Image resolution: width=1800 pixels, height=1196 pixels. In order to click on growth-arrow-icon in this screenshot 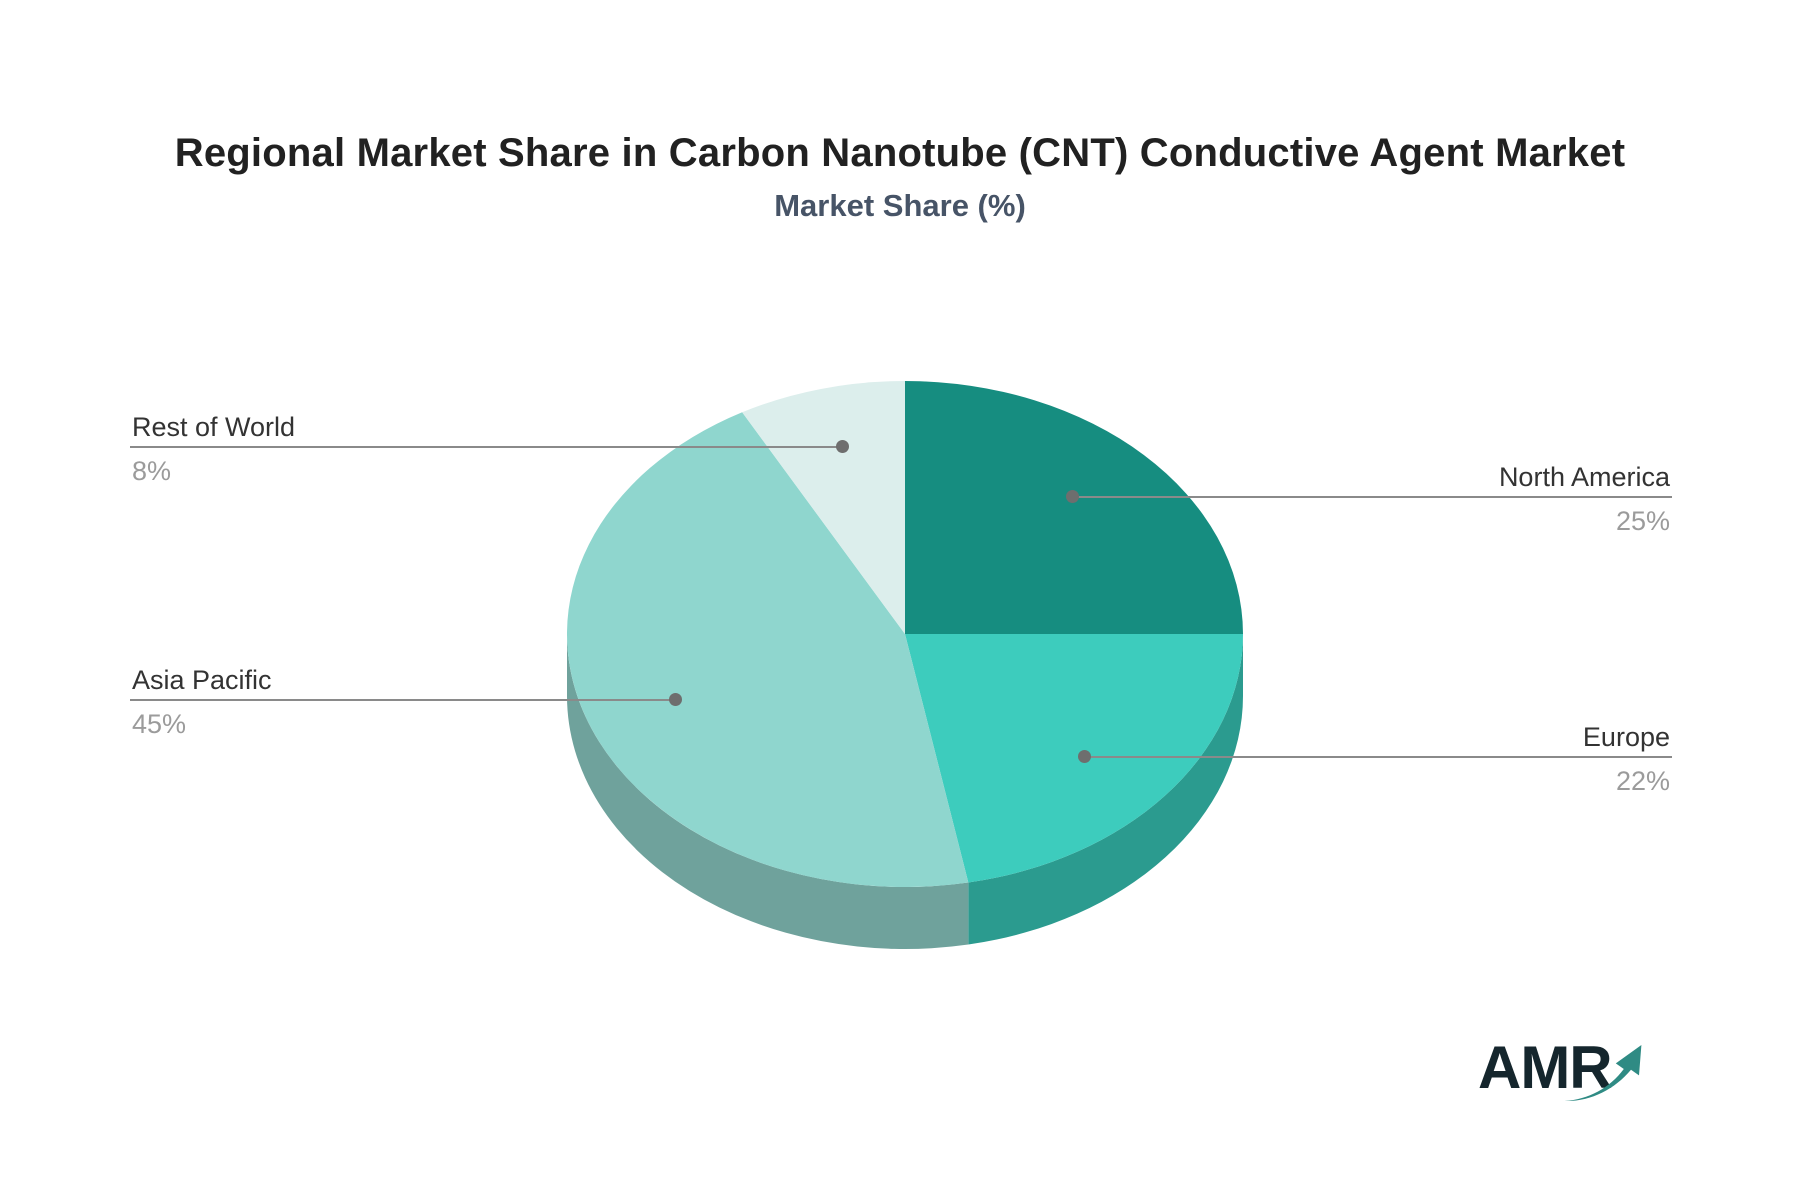, I will do `click(1603, 1073)`.